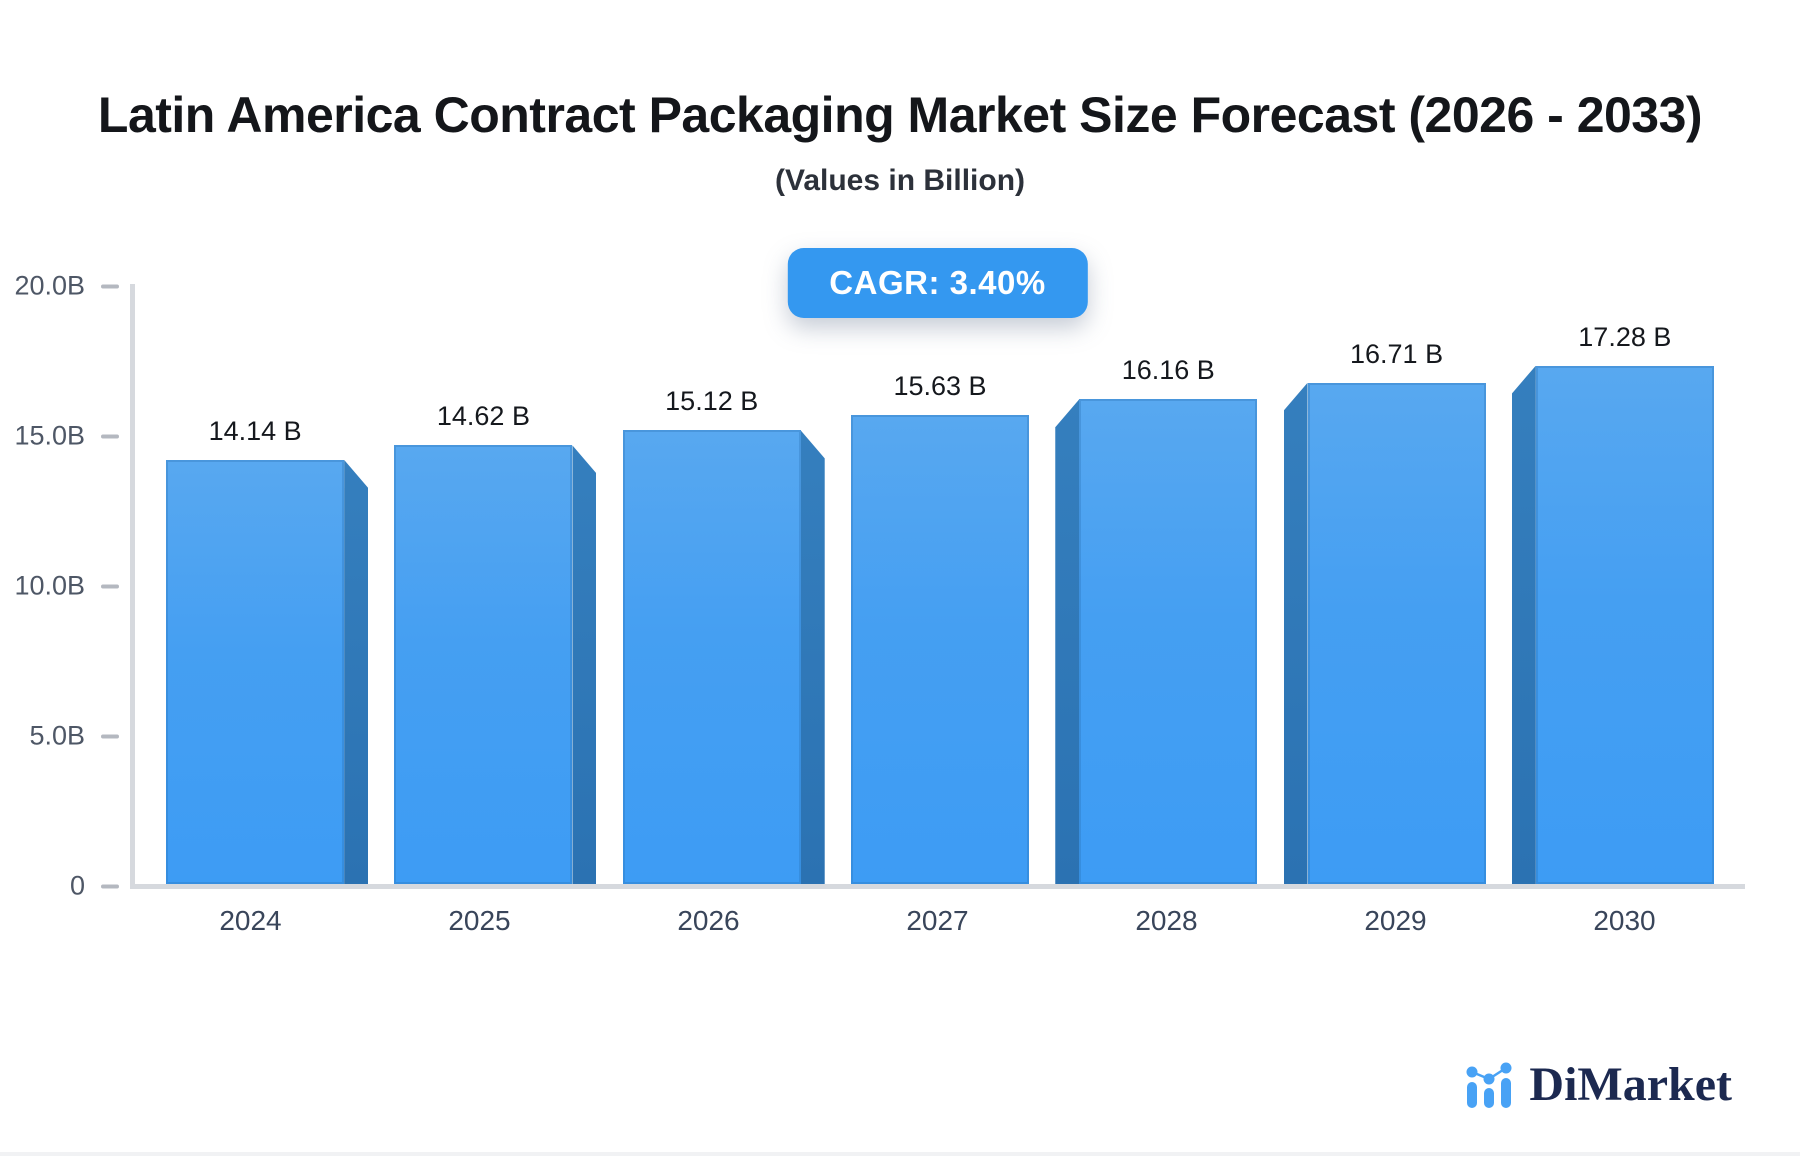 The height and width of the screenshot is (1156, 1800). What do you see at coordinates (1397, 353) in the screenshot?
I see `bar-value-label: 16.71 B` at bounding box center [1397, 353].